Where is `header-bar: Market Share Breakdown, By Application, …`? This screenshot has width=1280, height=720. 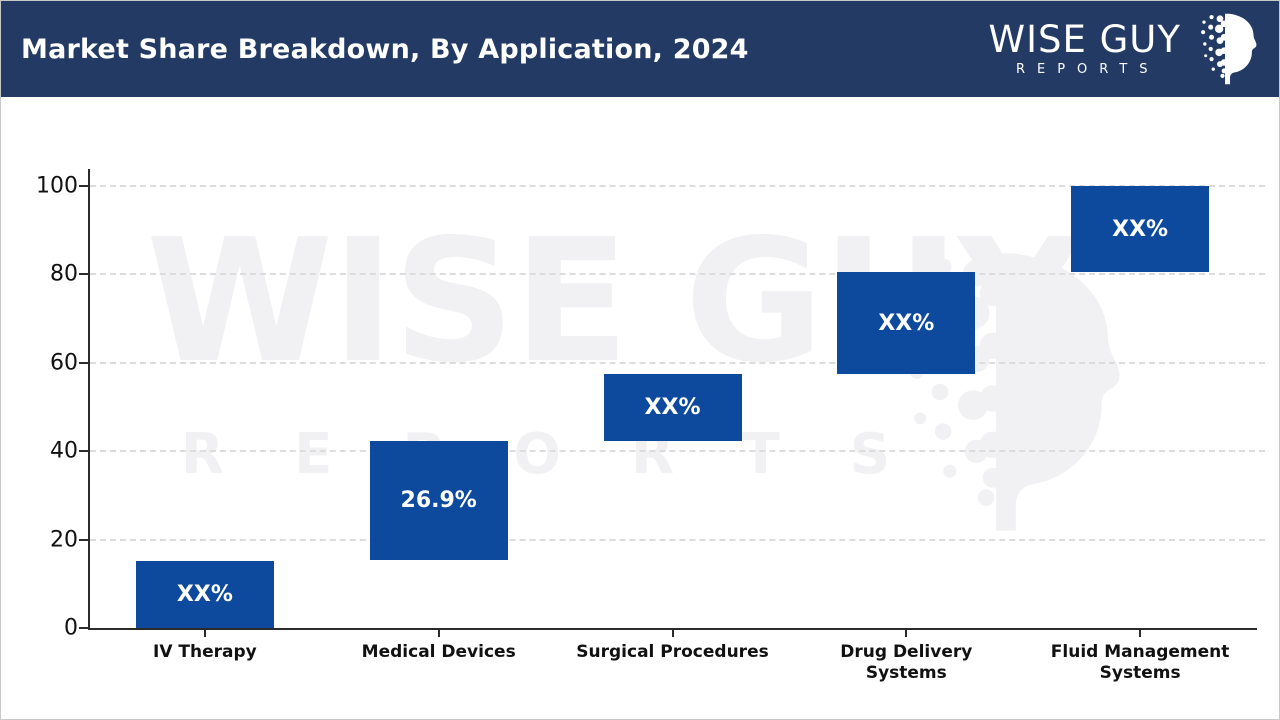
header-bar: Market Share Breakdown, By Application, … is located at coordinates (640, 49).